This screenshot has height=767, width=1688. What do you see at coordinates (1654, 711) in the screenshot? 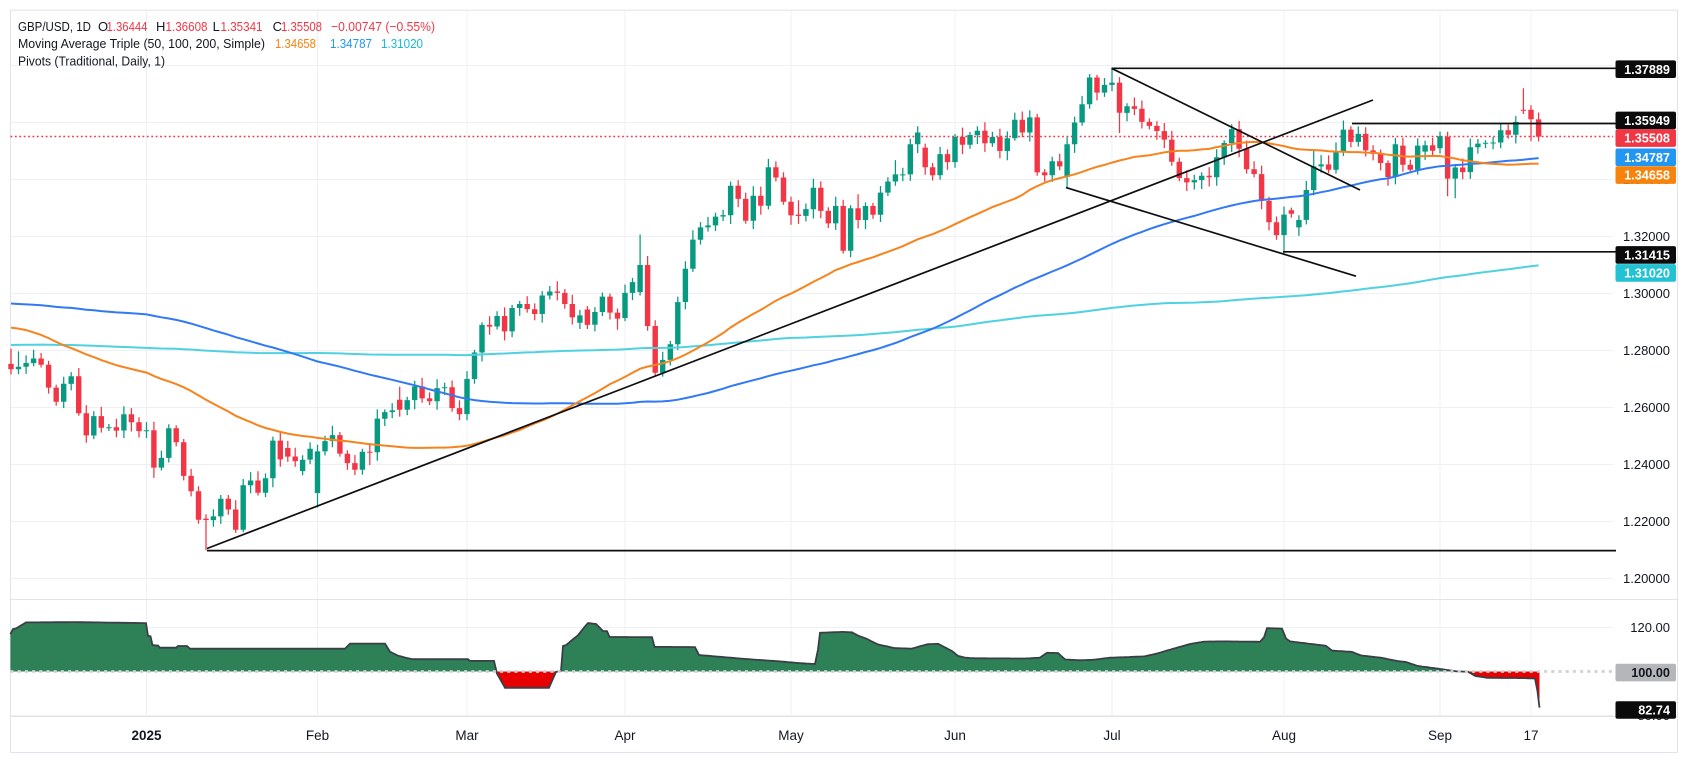
I see `svg-text: 82.74` at bounding box center [1654, 711].